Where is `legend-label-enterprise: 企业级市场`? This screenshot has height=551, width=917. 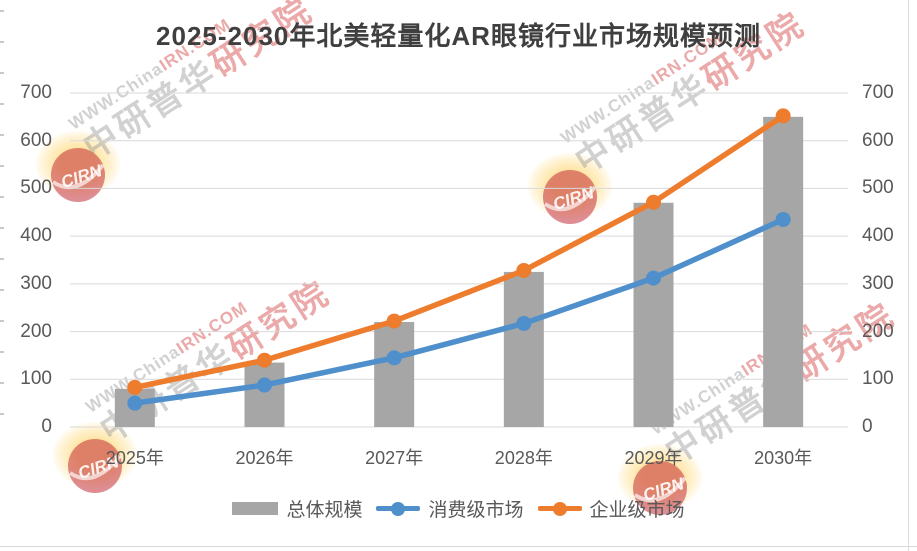 legend-label-enterprise: 企业级市场 is located at coordinates (637, 510).